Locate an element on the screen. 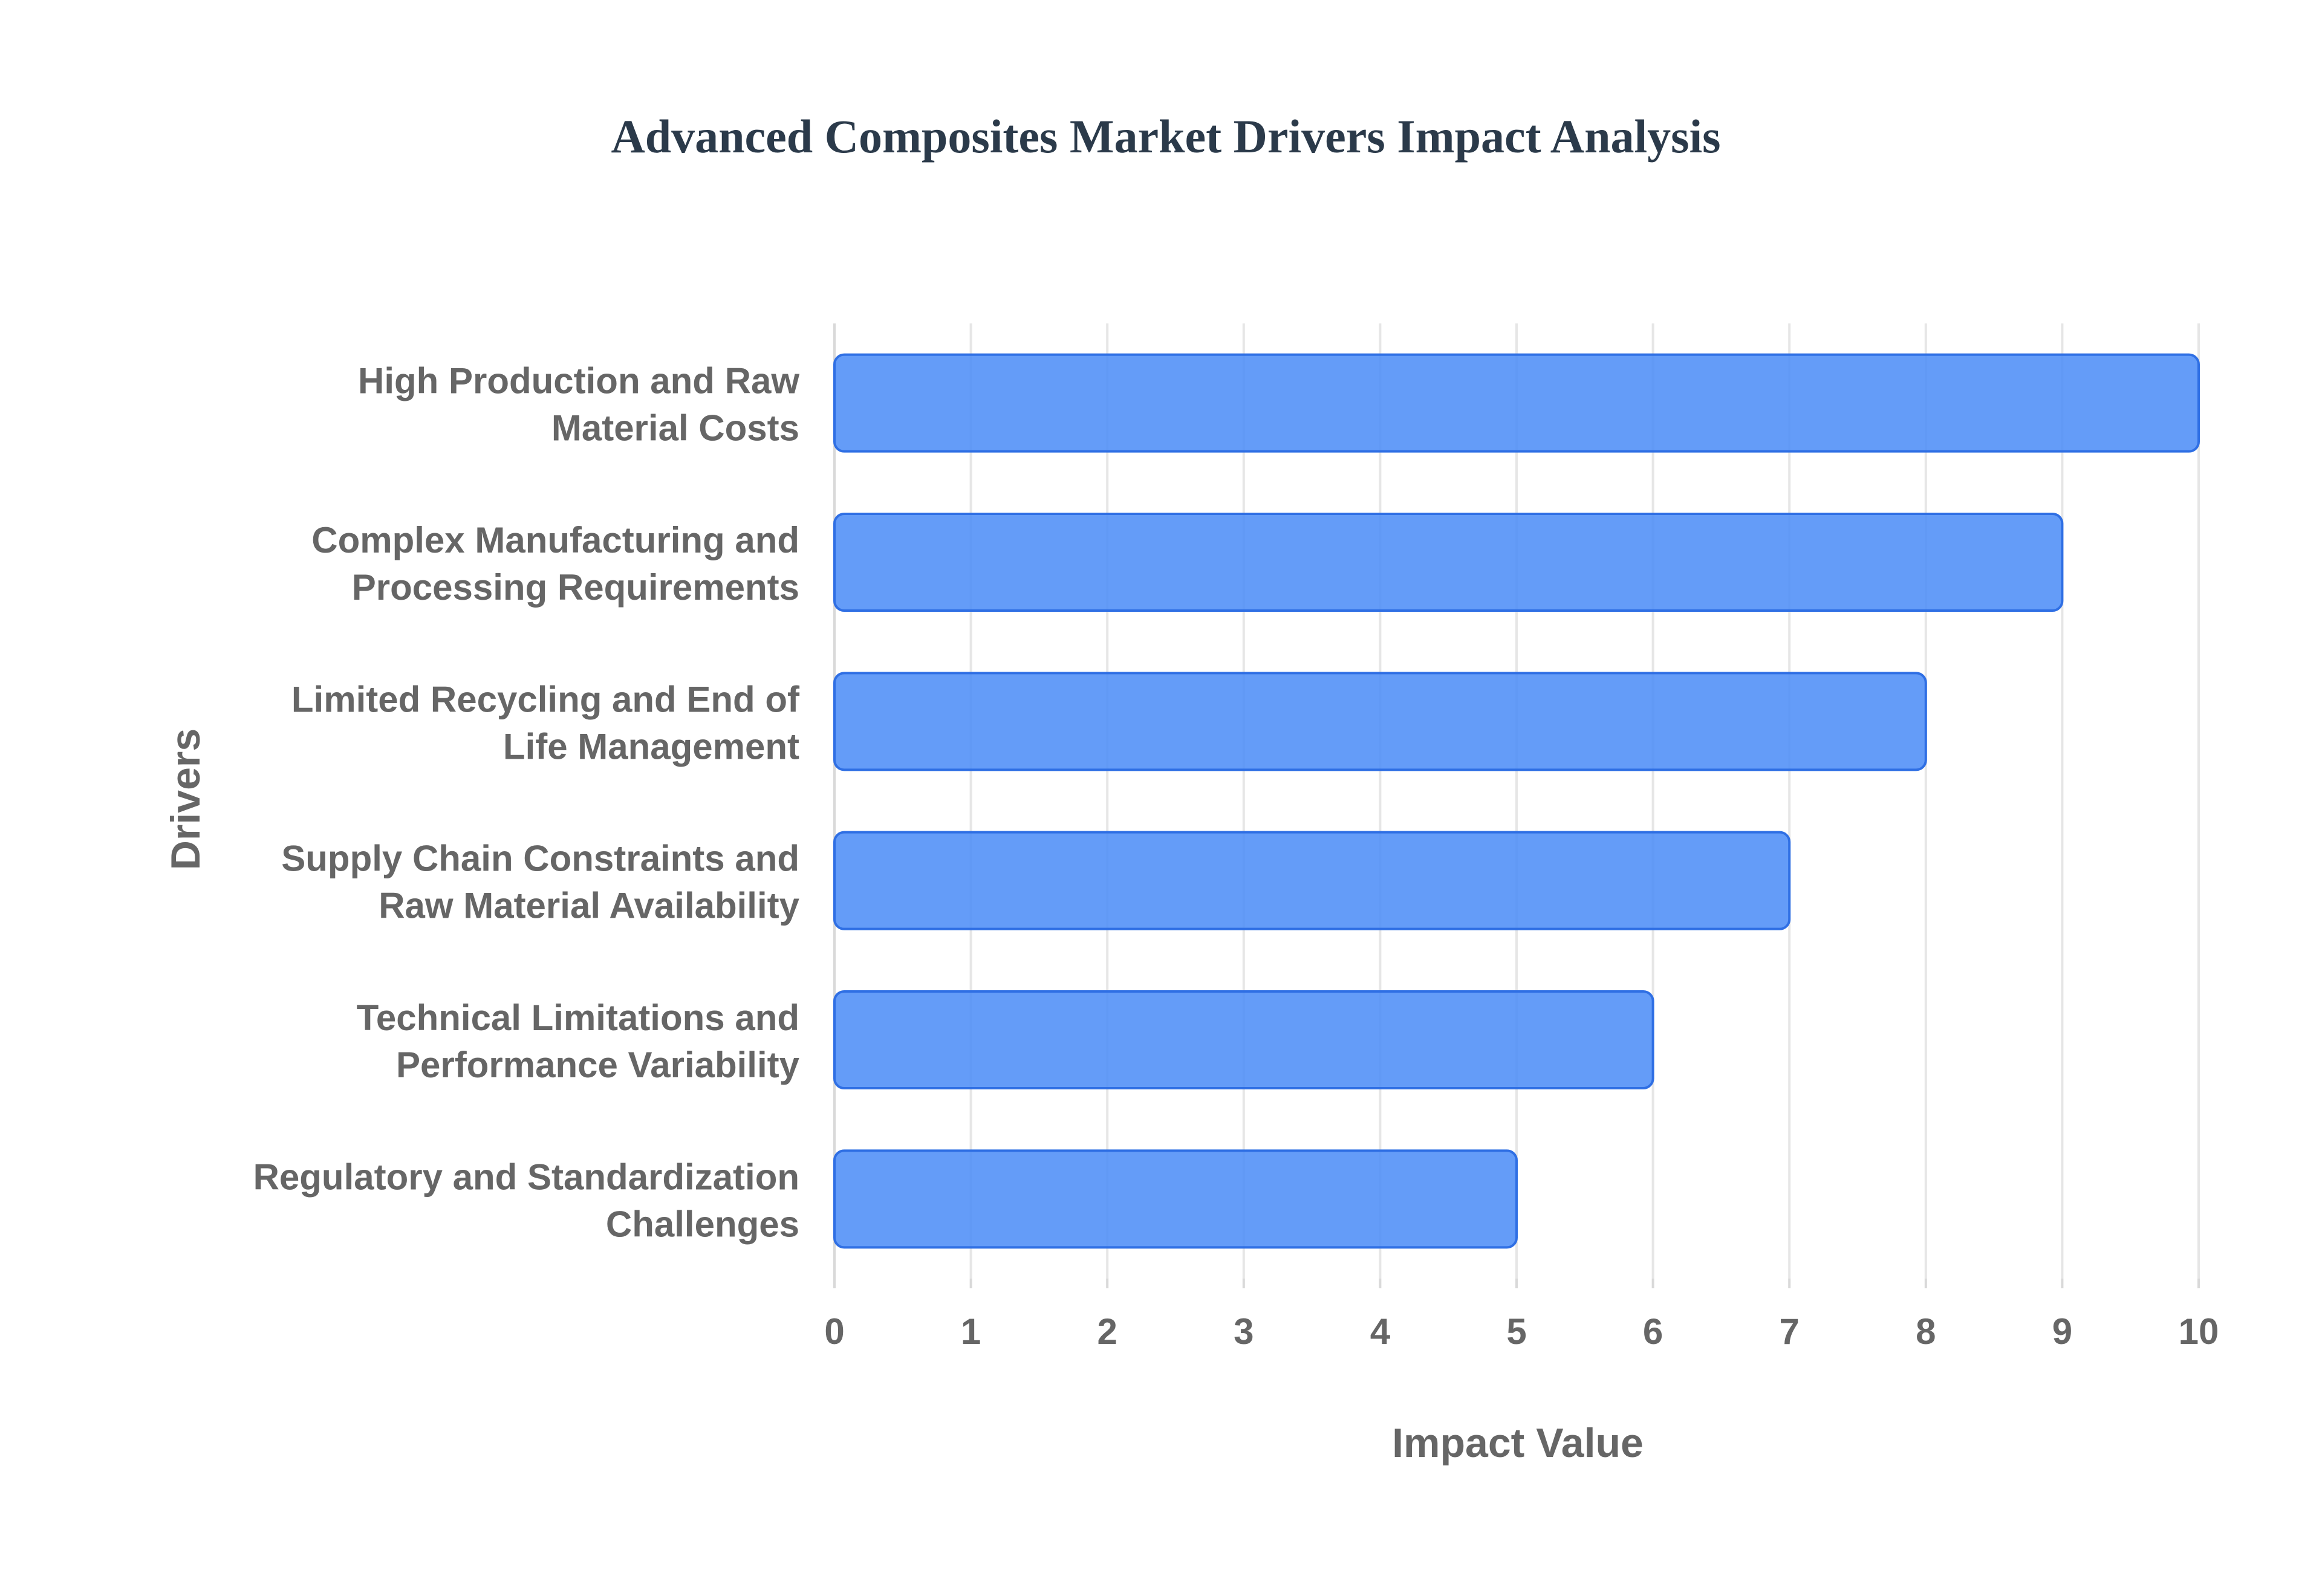 The image size is (2322, 1596). category-label-line: Performance Variability is located at coordinates (598, 1065).